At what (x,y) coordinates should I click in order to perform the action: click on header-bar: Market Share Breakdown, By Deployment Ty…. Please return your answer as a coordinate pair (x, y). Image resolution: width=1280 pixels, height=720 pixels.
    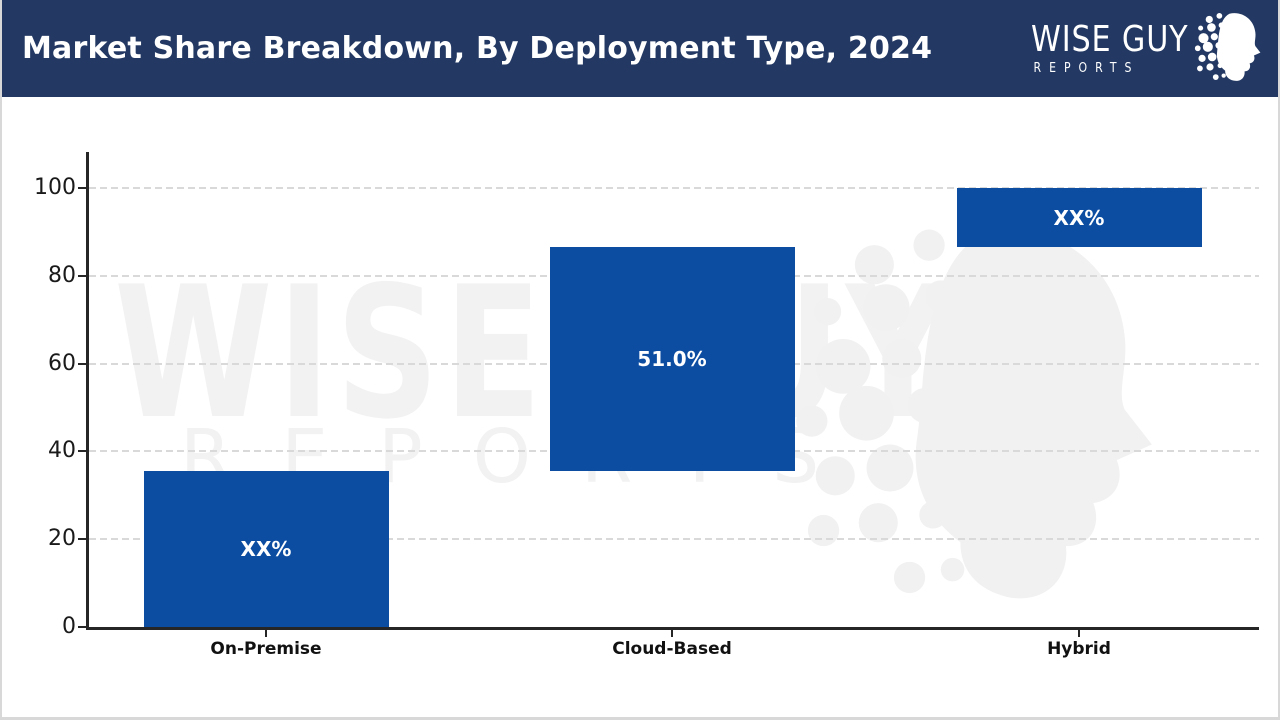
    Looking at the image, I should click on (640, 48).